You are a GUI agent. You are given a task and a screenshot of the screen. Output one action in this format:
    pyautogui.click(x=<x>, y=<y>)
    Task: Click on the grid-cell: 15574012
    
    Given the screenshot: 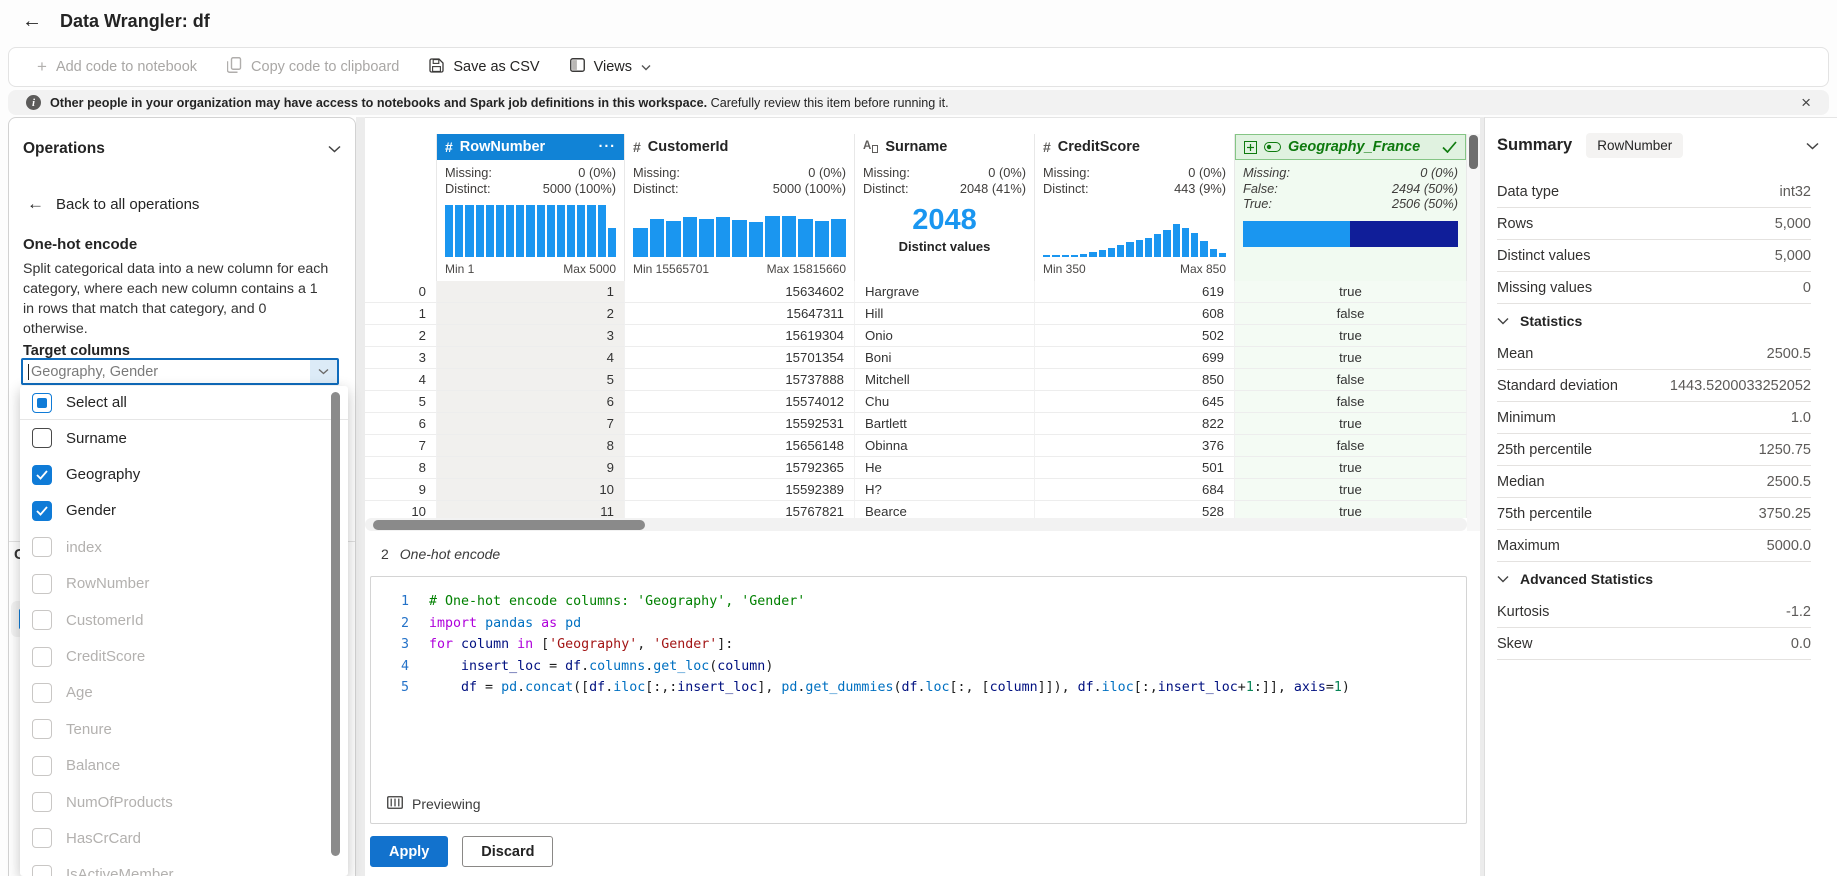 What is the action you would take?
    pyautogui.click(x=740, y=402)
    